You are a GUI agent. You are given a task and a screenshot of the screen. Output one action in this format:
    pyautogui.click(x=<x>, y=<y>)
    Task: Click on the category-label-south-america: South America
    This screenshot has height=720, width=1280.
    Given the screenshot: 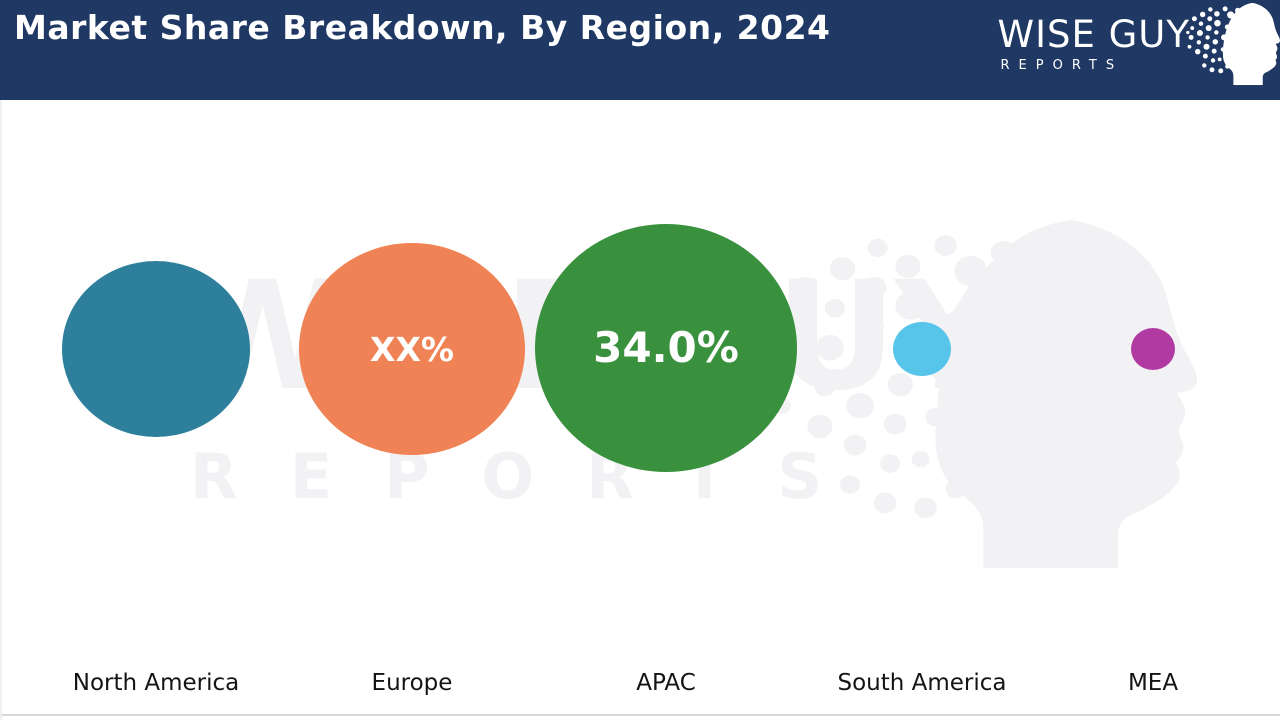 What is the action you would take?
    pyautogui.click(x=922, y=683)
    